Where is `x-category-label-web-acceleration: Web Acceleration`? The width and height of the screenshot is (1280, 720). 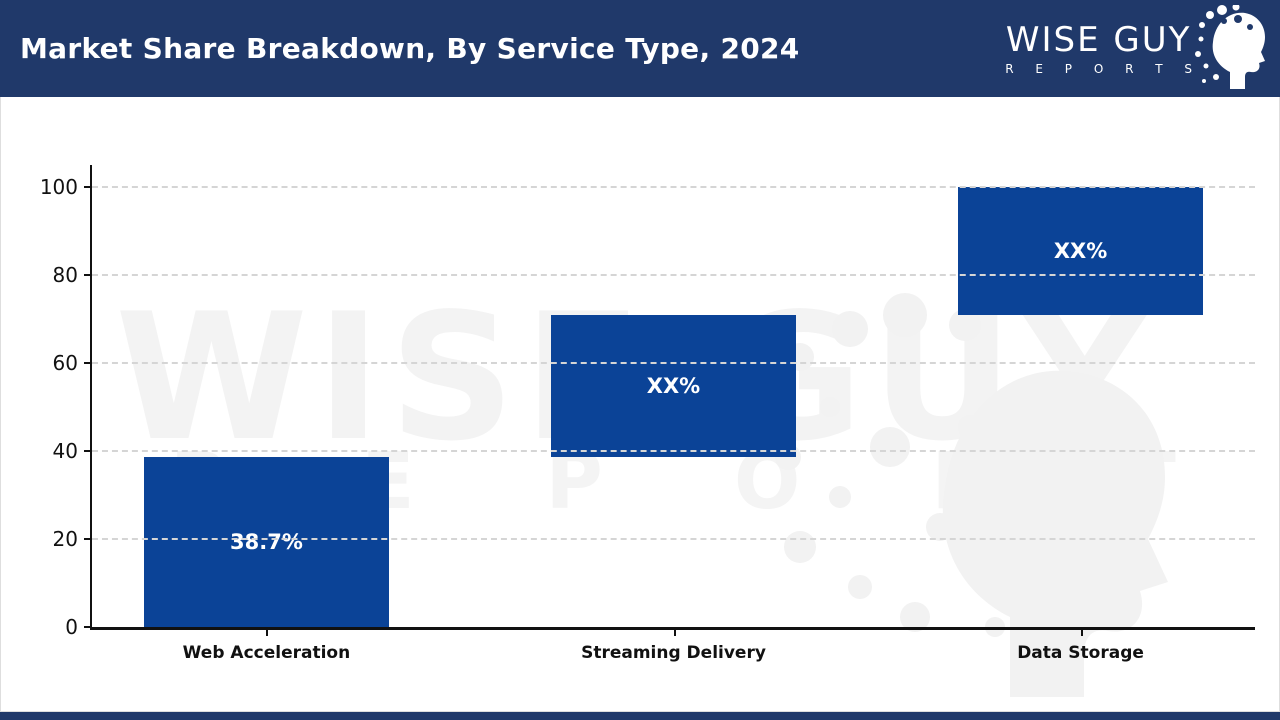
x-category-label-web-acceleration: Web Acceleration is located at coordinates (266, 653).